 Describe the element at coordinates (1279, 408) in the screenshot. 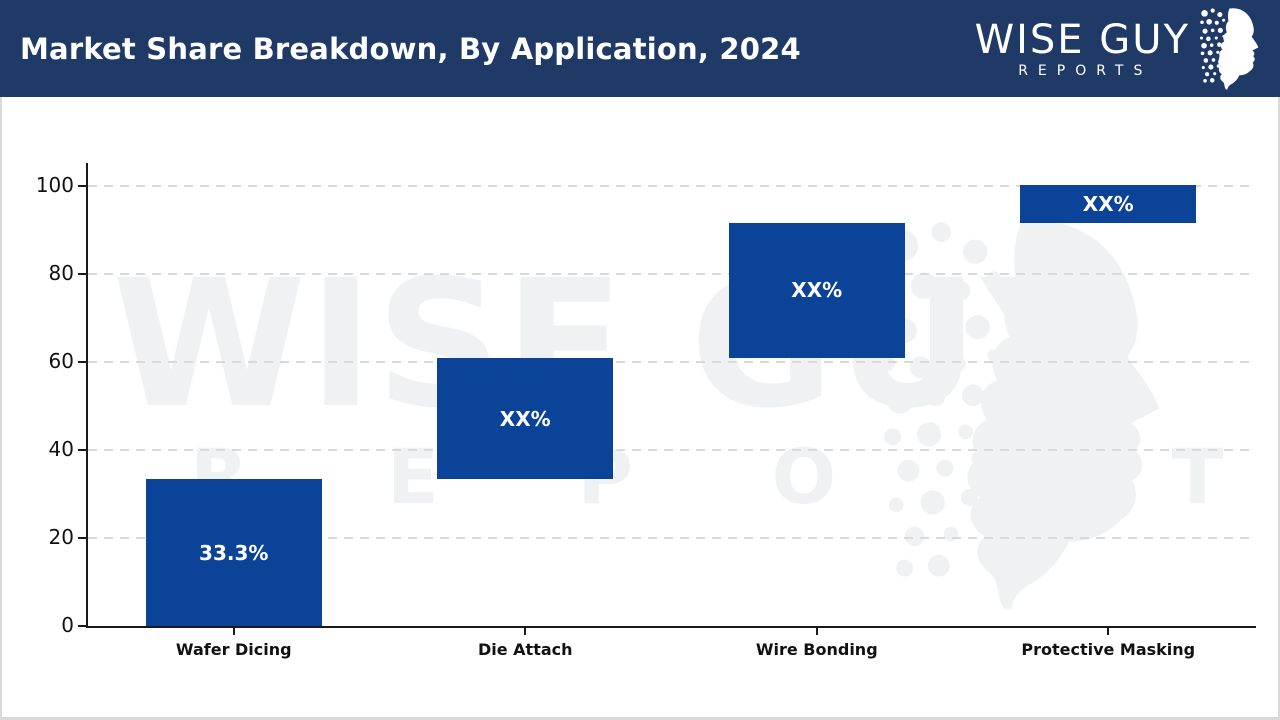

I see `page-border-right` at that location.